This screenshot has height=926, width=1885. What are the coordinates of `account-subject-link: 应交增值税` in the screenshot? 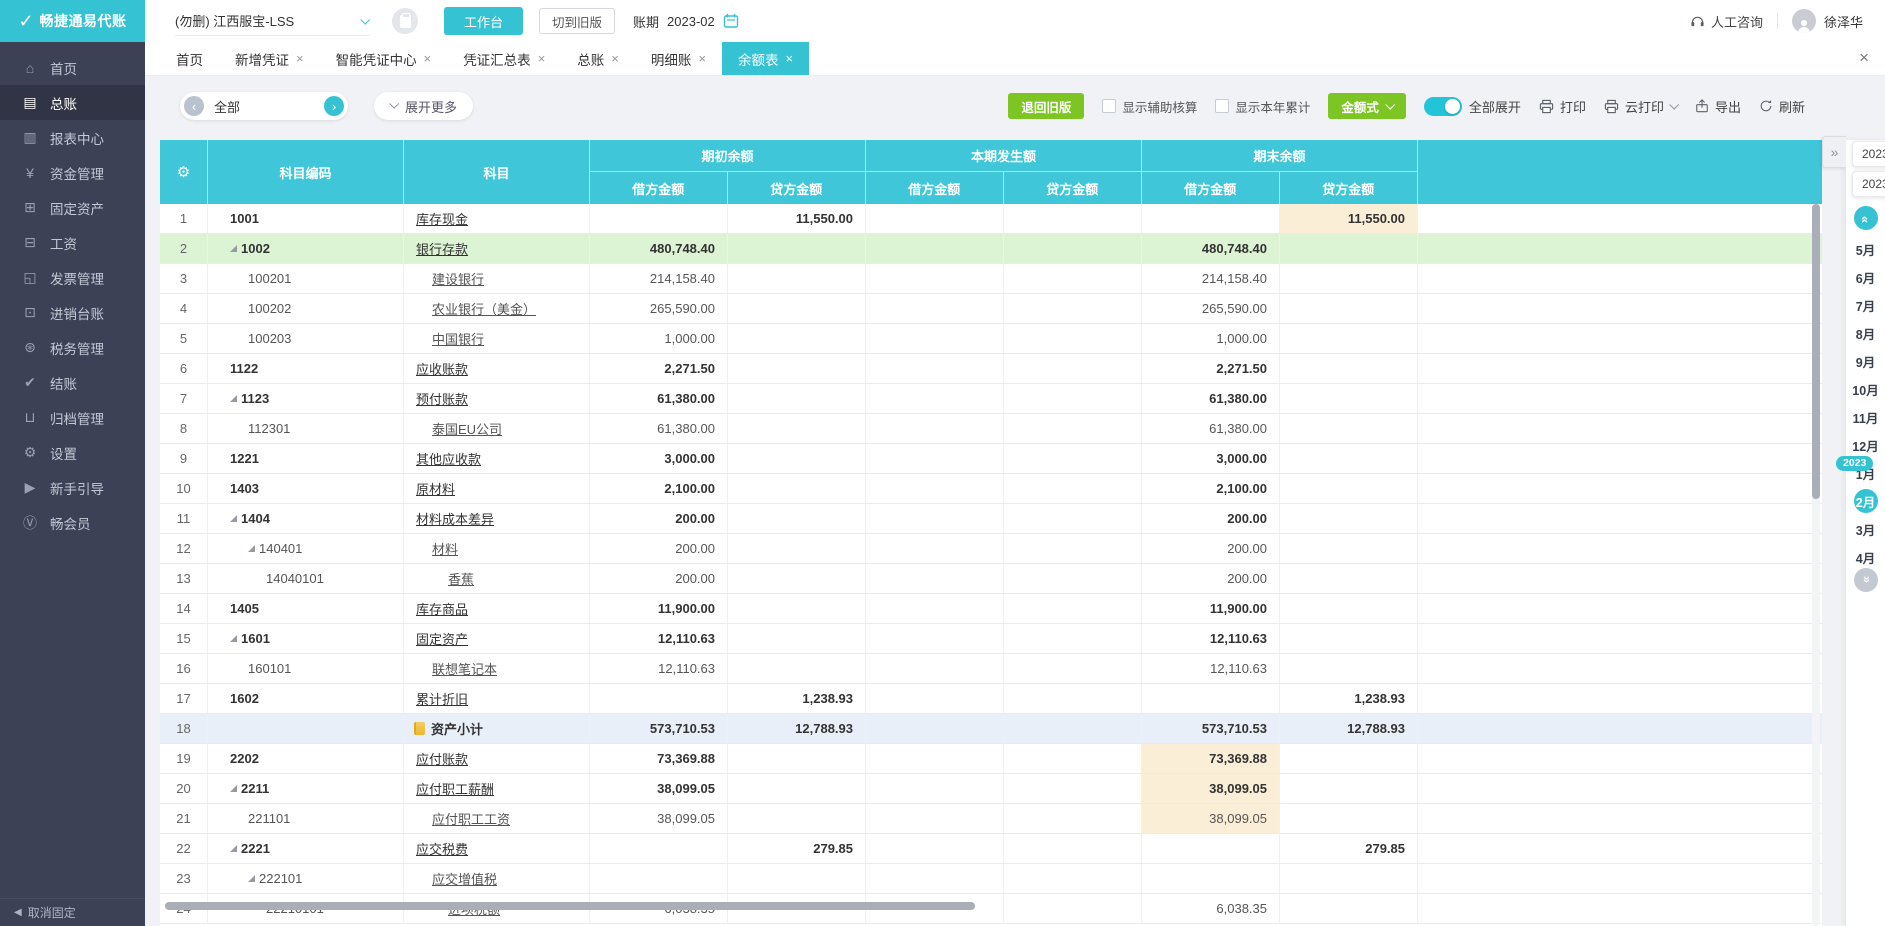 It's located at (465, 879).